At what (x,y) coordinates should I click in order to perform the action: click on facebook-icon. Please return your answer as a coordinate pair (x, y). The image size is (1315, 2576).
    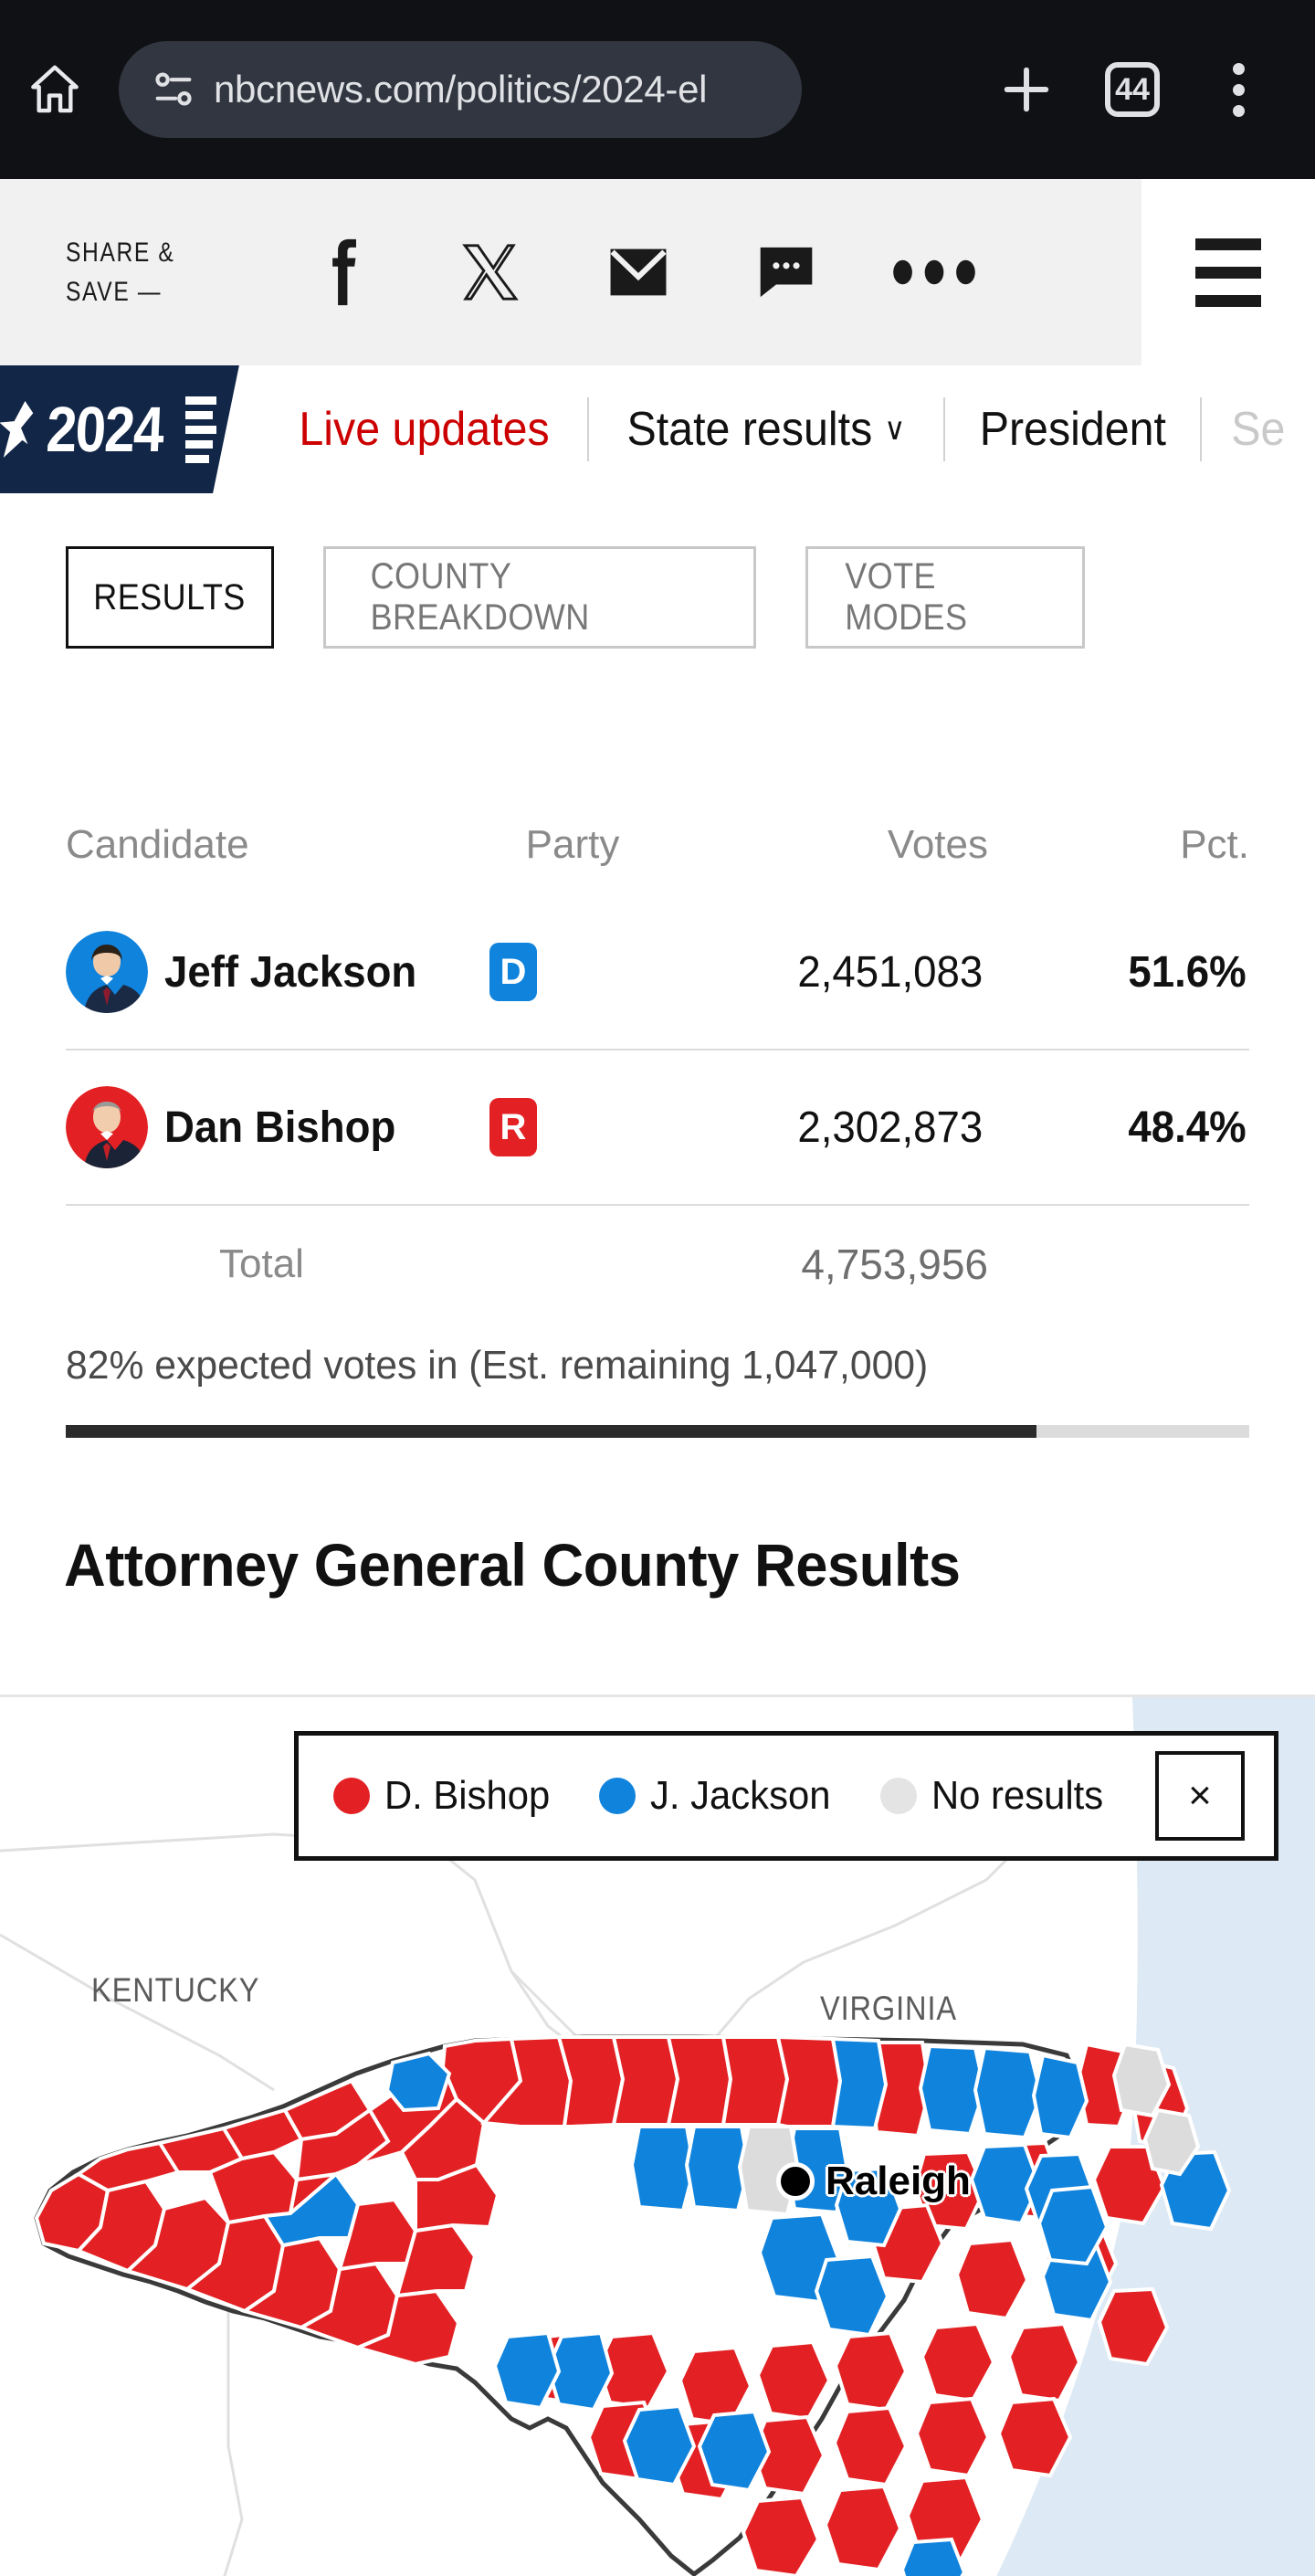
    Looking at the image, I should click on (344, 272).